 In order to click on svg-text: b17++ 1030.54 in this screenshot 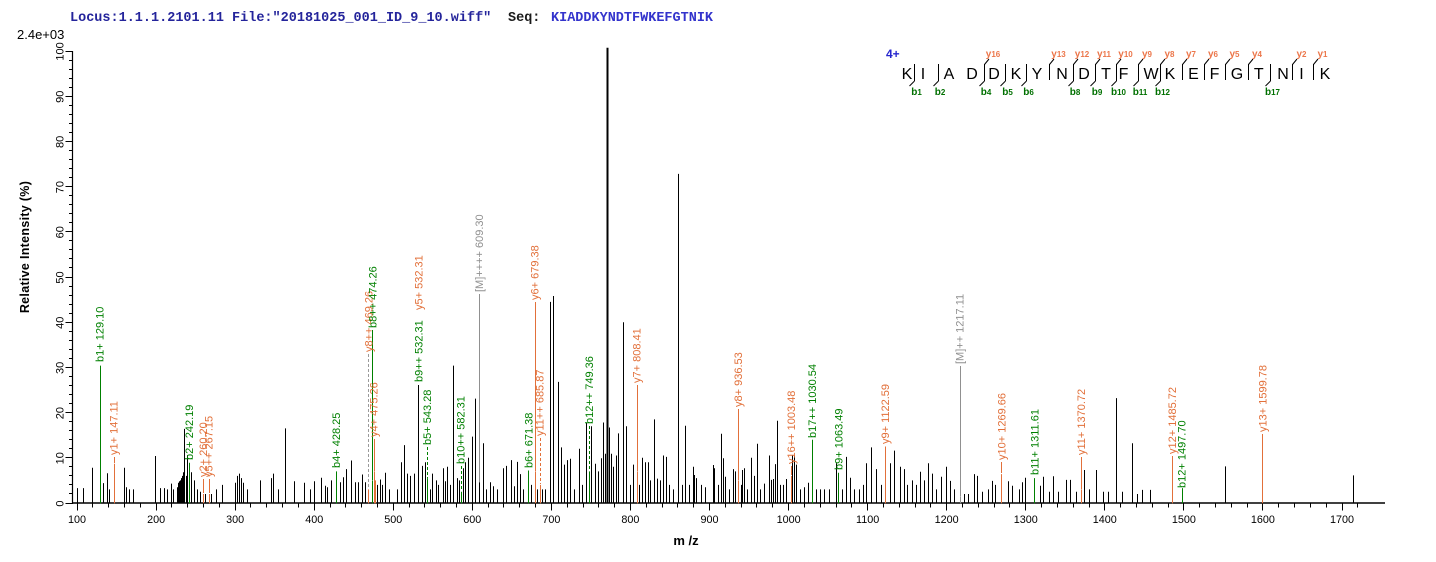, I will do `click(813, 401)`.